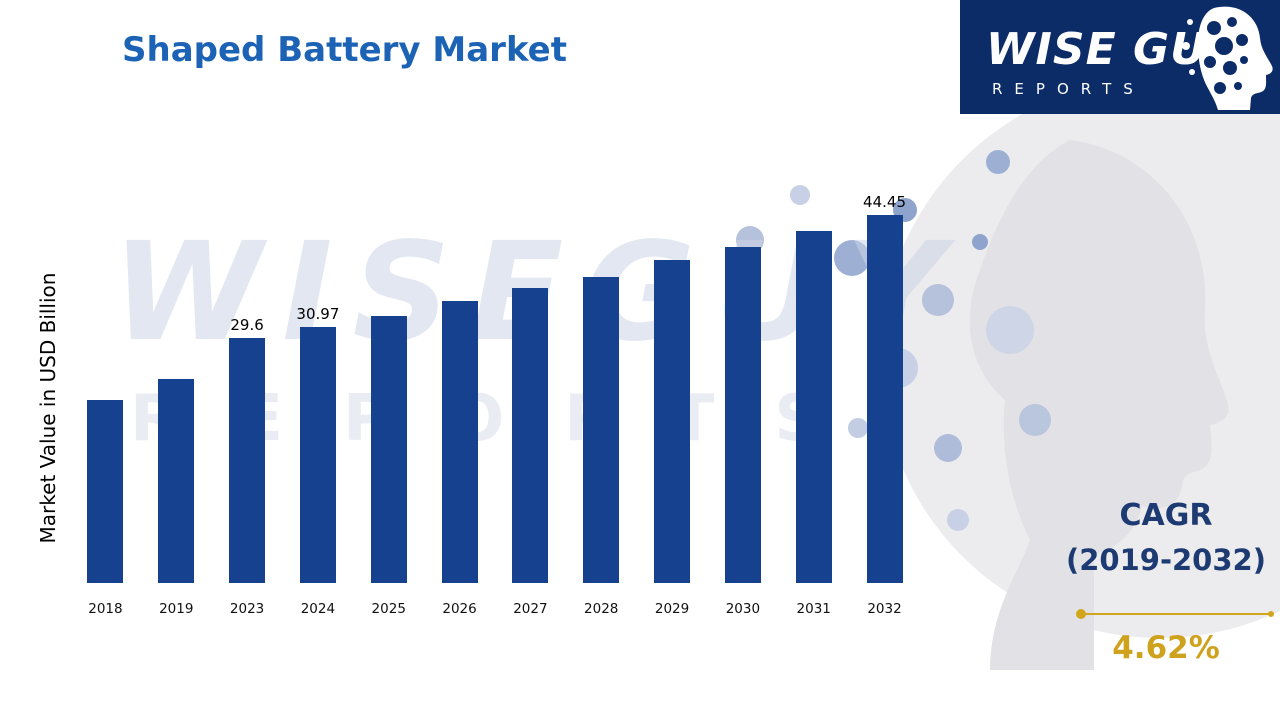  Describe the element at coordinates (1227, 58) in the screenshot. I see `head-profile-icon` at that location.